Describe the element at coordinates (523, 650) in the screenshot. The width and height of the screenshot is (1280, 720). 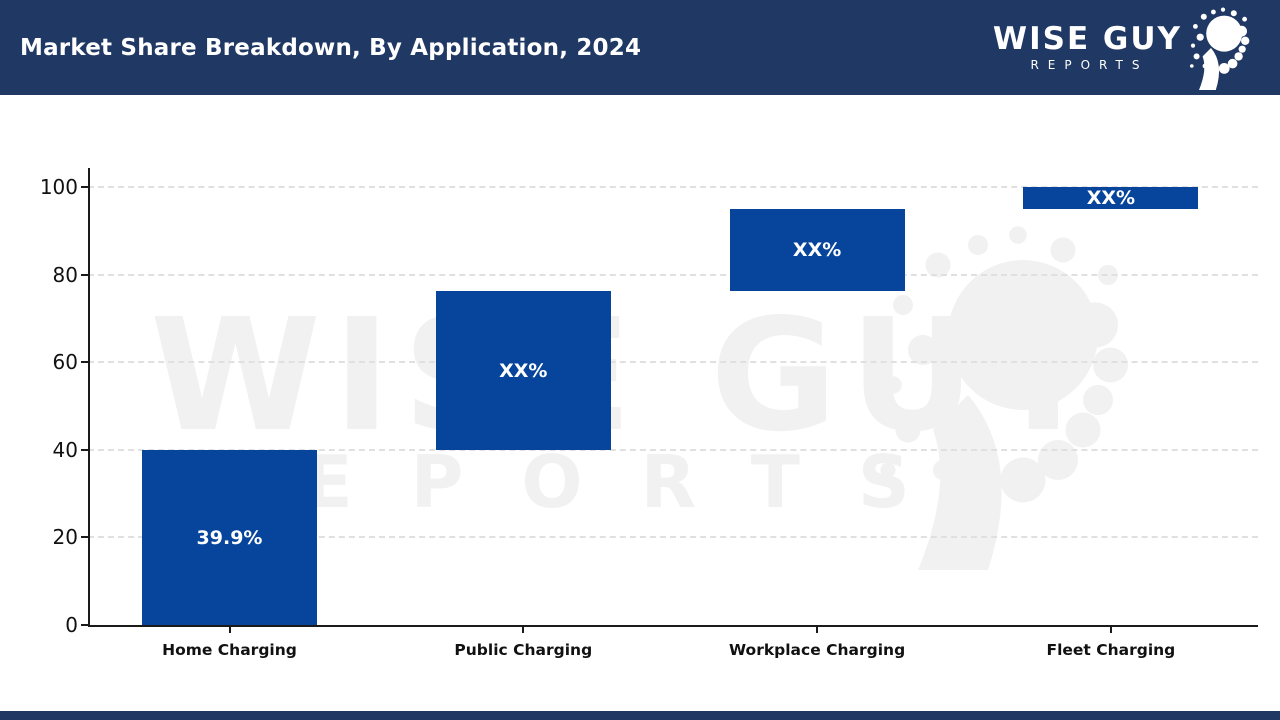
I see `x-axis-category-label: Public Charging` at that location.